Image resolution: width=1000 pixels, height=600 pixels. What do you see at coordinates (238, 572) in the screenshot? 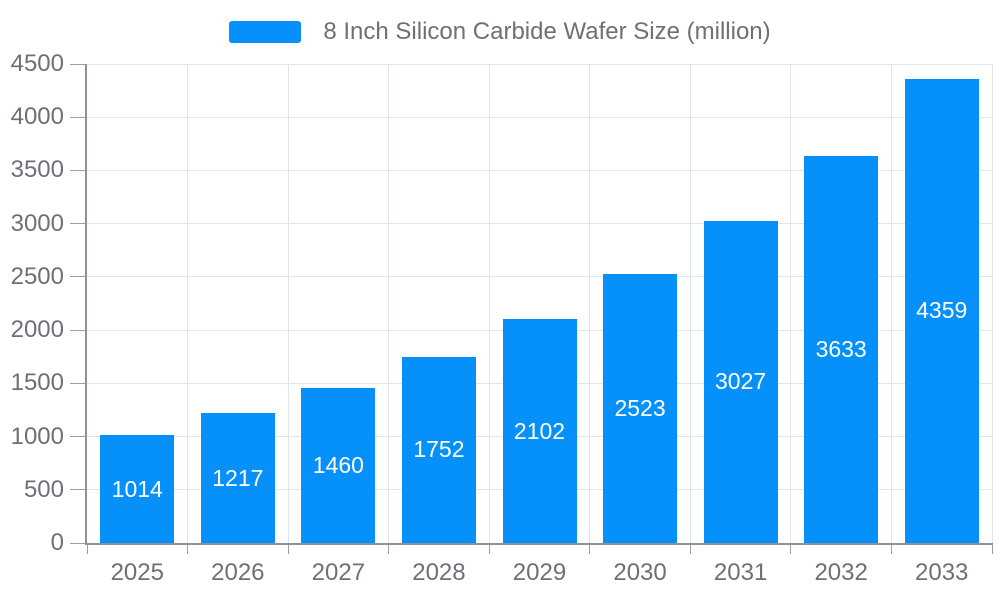
I see `x-axis-label-2026: 2026` at bounding box center [238, 572].